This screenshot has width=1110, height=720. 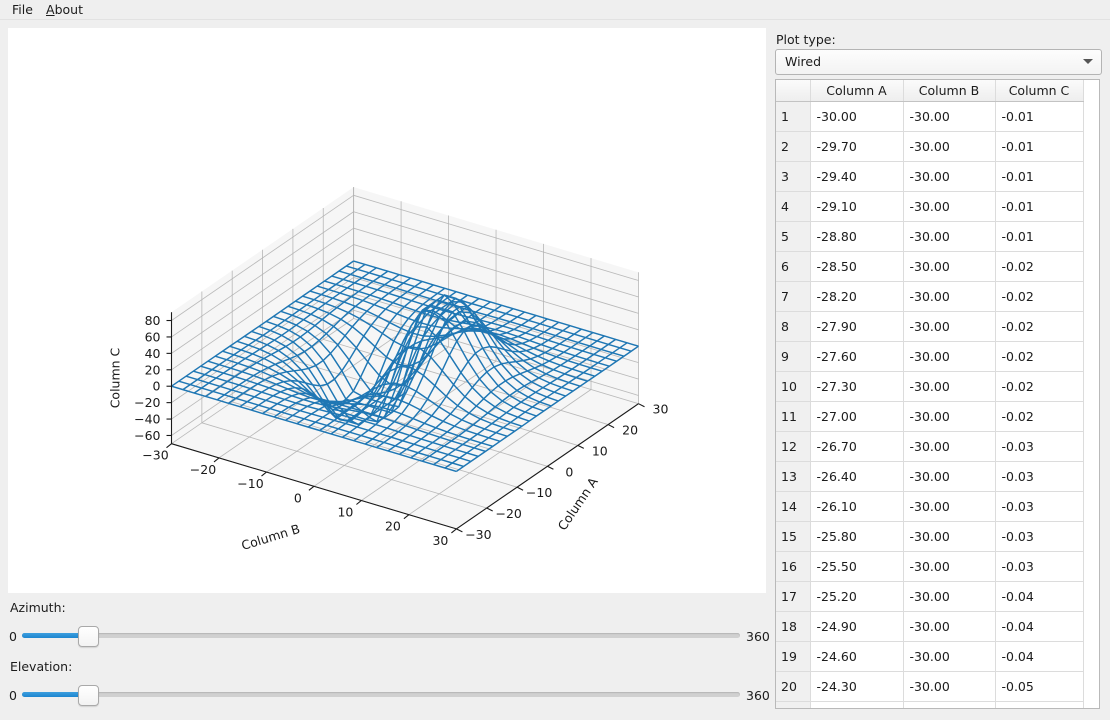 What do you see at coordinates (857, 146) in the screenshot?
I see `cell-column-a: -29.70` at bounding box center [857, 146].